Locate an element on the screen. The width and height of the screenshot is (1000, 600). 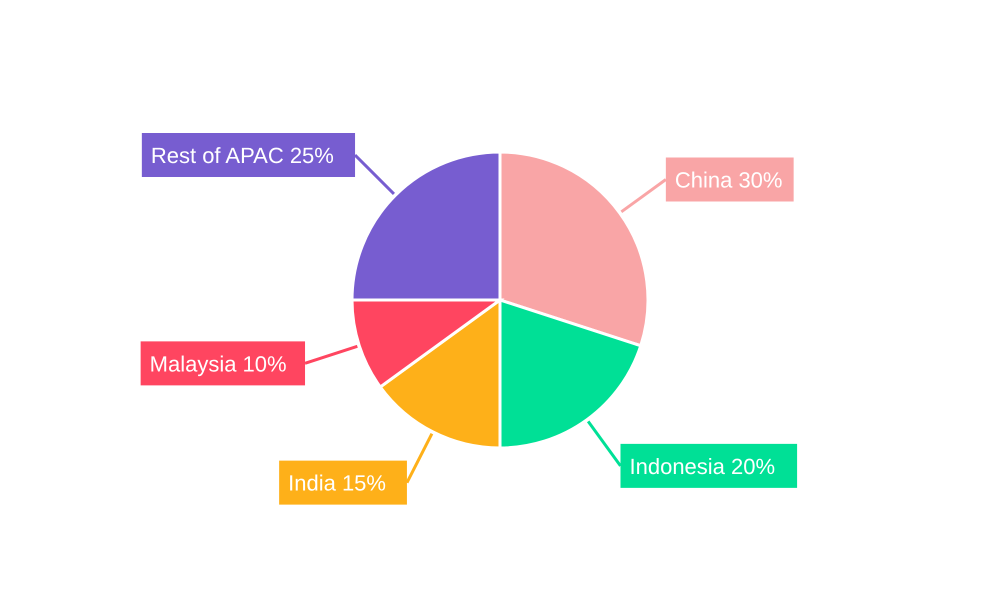
slice-label: India 15% is located at coordinates (337, 483).